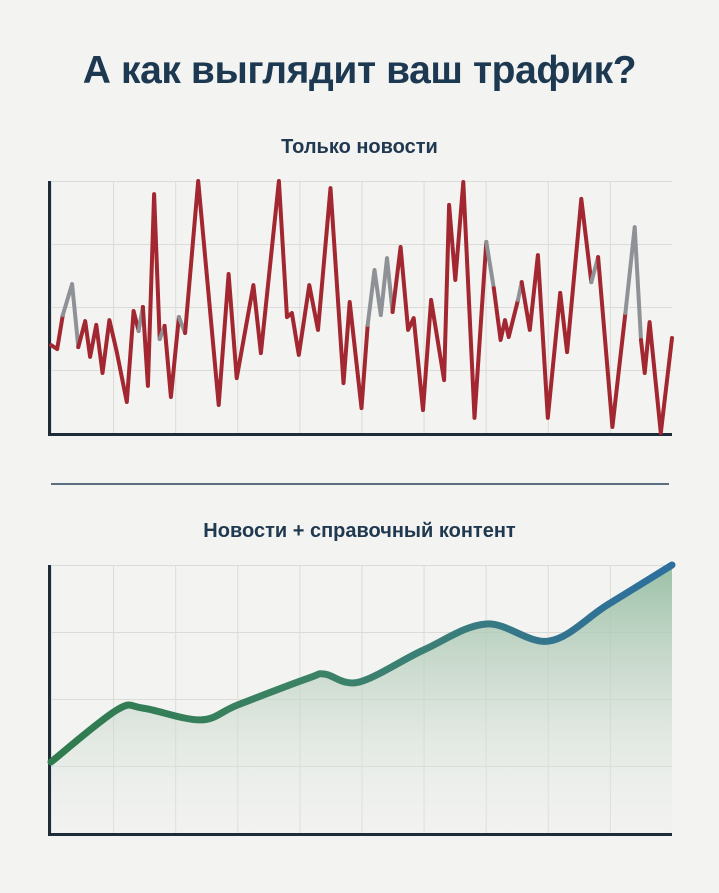  Describe the element at coordinates (359, 147) in the screenshot. I see `news-only-chart-title: Только новости` at that location.